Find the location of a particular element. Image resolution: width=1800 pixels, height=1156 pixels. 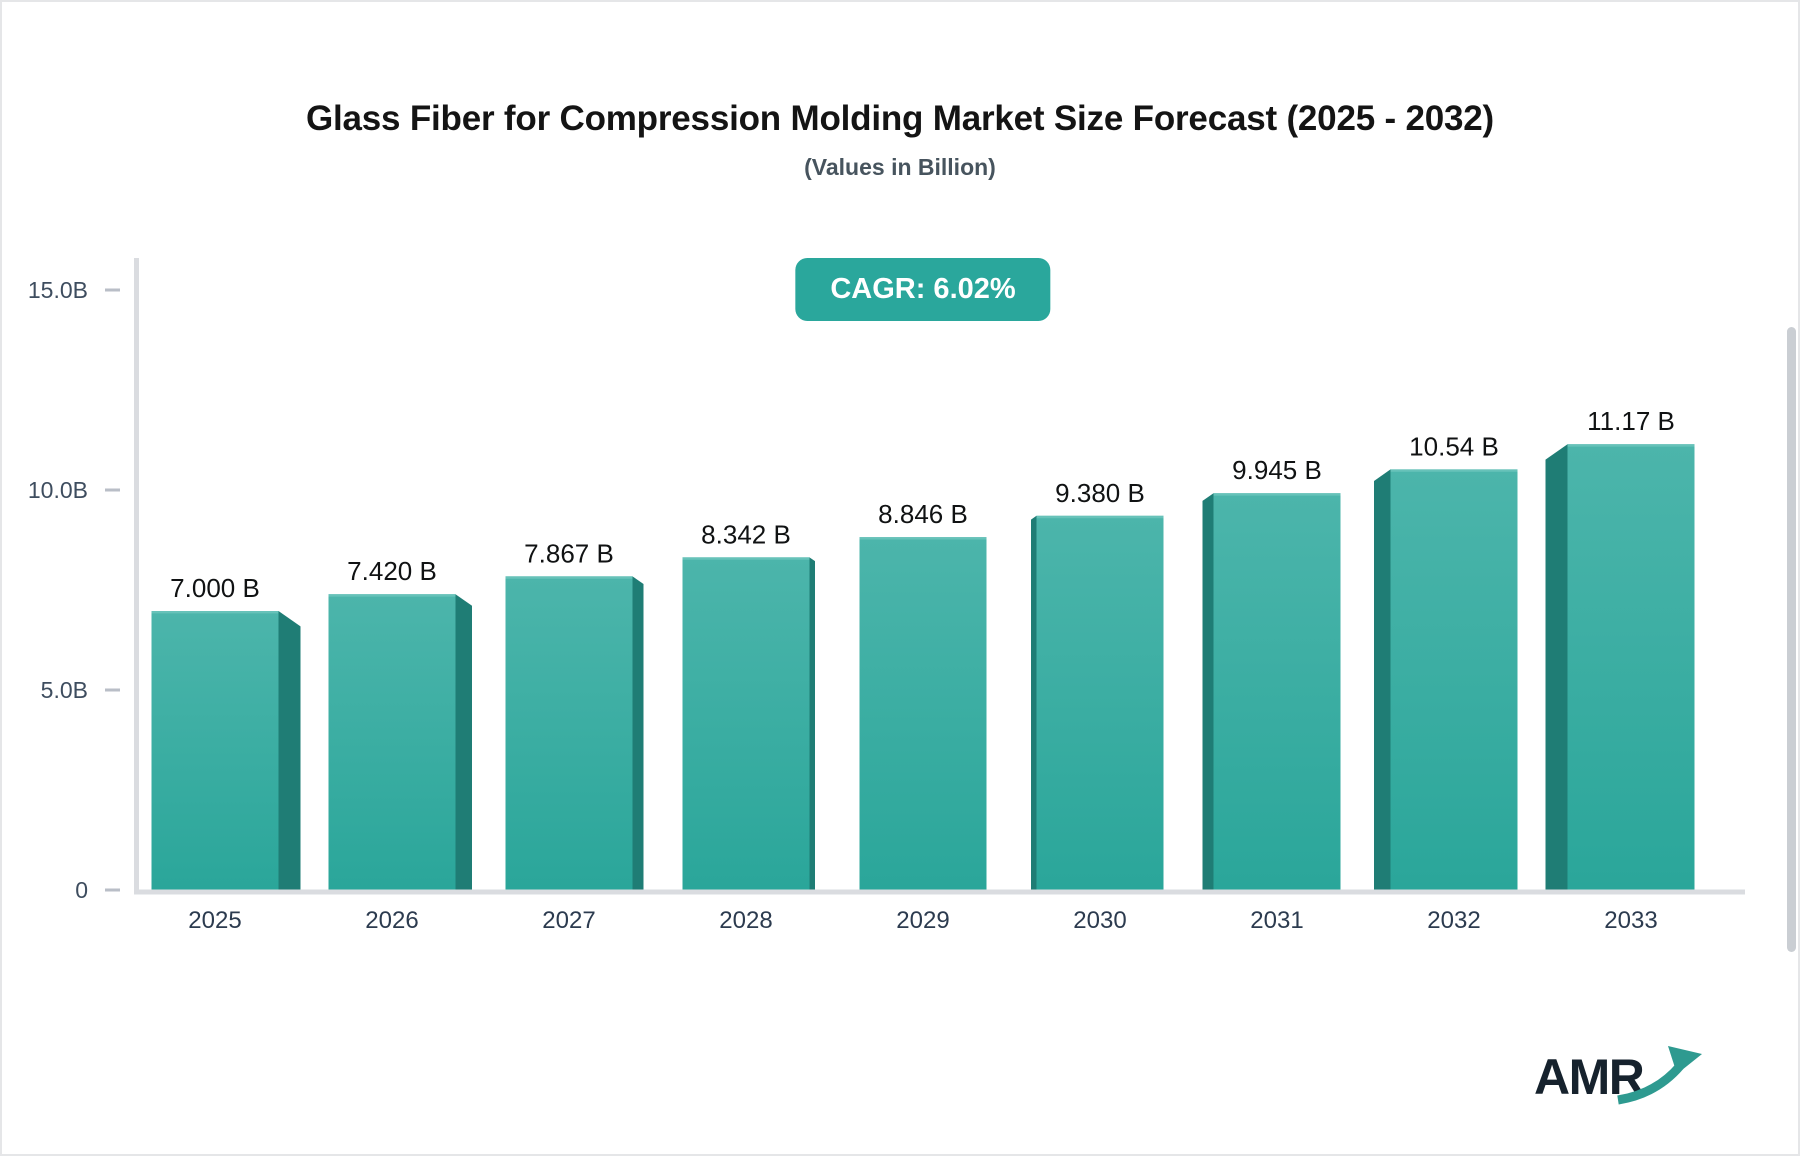

x-axis-label: 2029 is located at coordinates (922, 920).